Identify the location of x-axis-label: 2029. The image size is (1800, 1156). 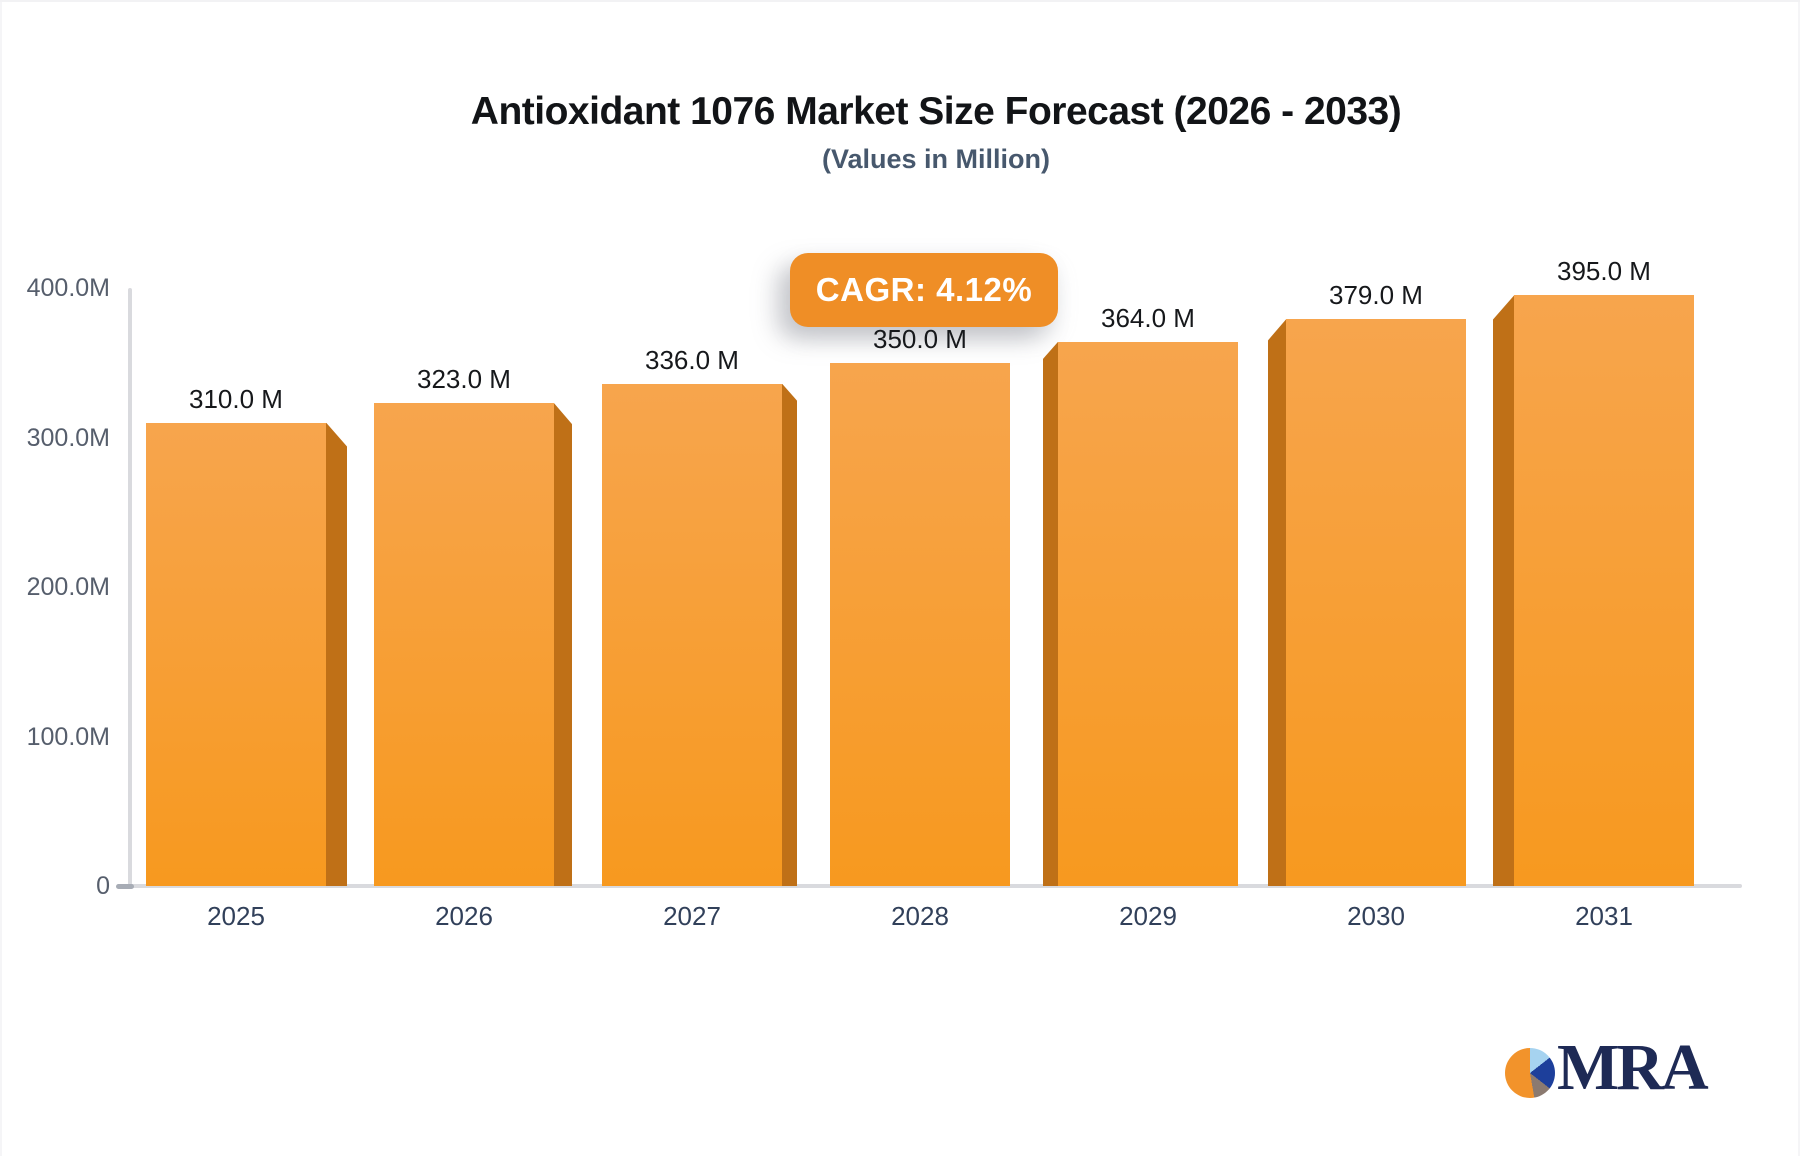
(1148, 916).